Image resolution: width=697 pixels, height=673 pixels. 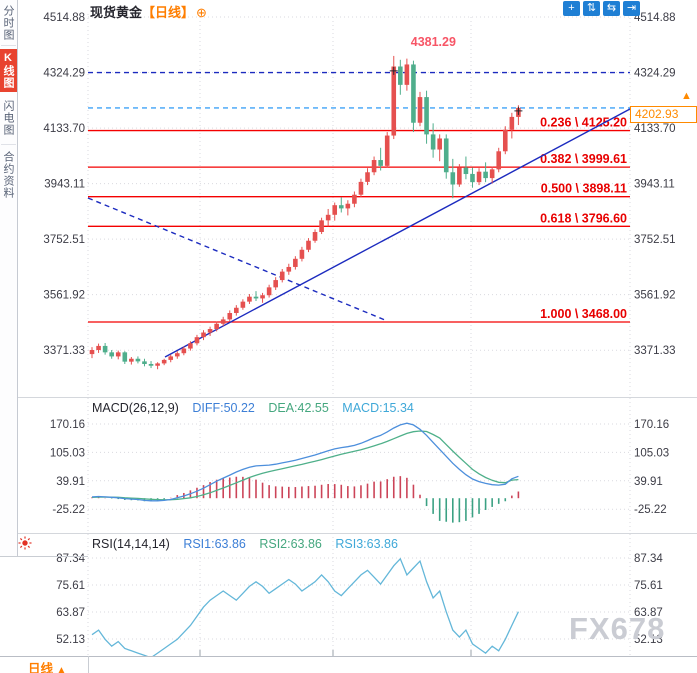 What do you see at coordinates (305, 608) in the screenshot?
I see `rsi-layer` at bounding box center [305, 608].